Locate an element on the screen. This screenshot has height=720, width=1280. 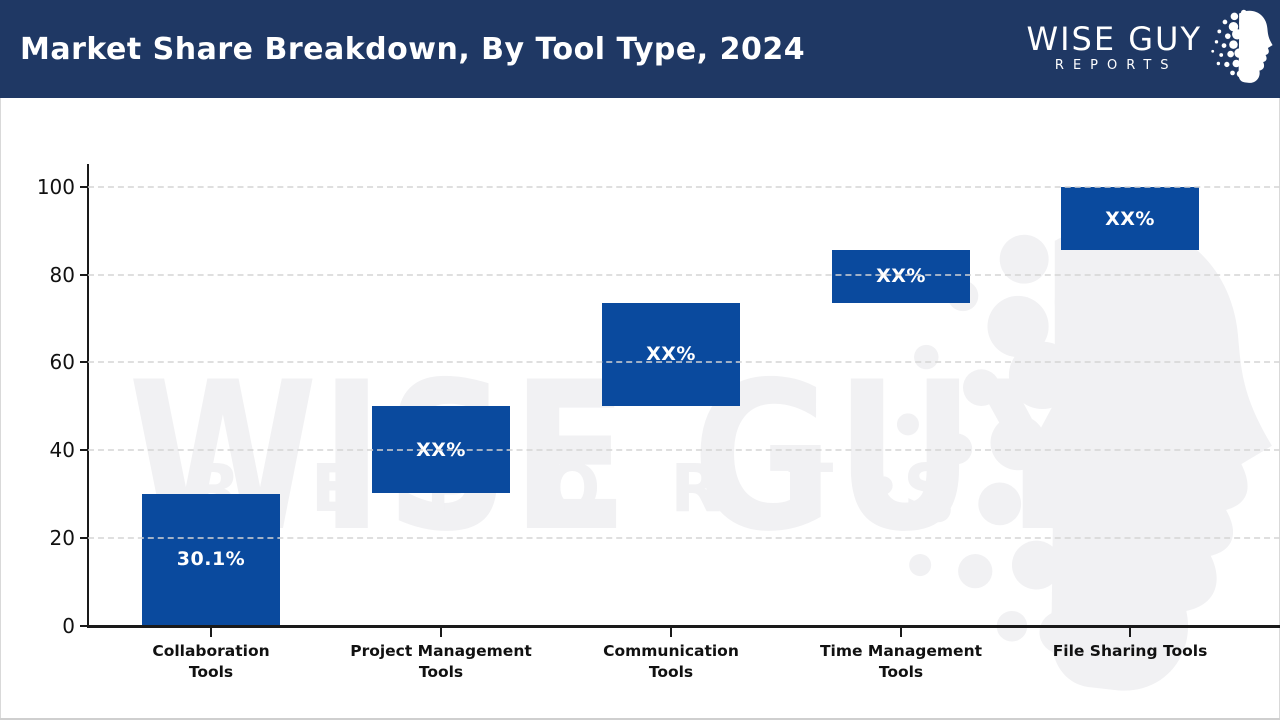
y-tick-label-60: 60 is located at coordinates (62, 362).